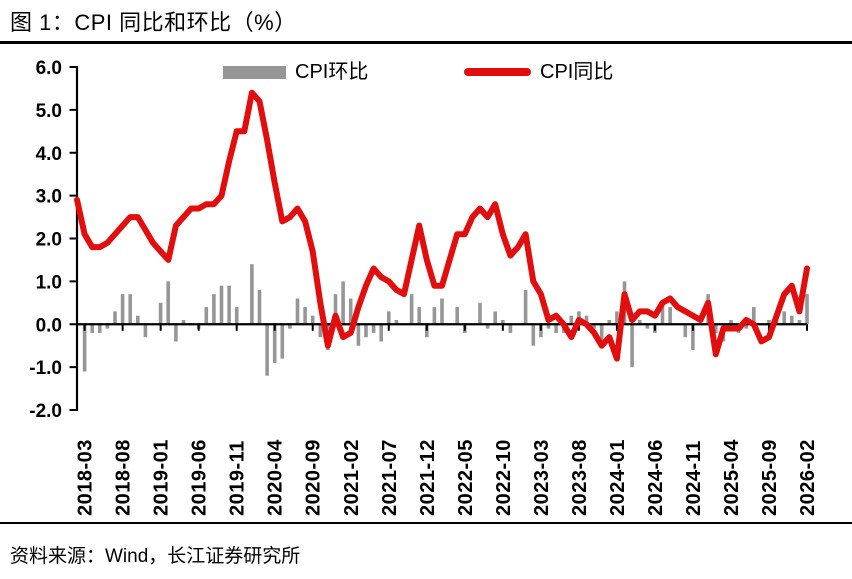  Describe the element at coordinates (618, 477) in the screenshot. I see `svg-text: 2024-01` at that location.